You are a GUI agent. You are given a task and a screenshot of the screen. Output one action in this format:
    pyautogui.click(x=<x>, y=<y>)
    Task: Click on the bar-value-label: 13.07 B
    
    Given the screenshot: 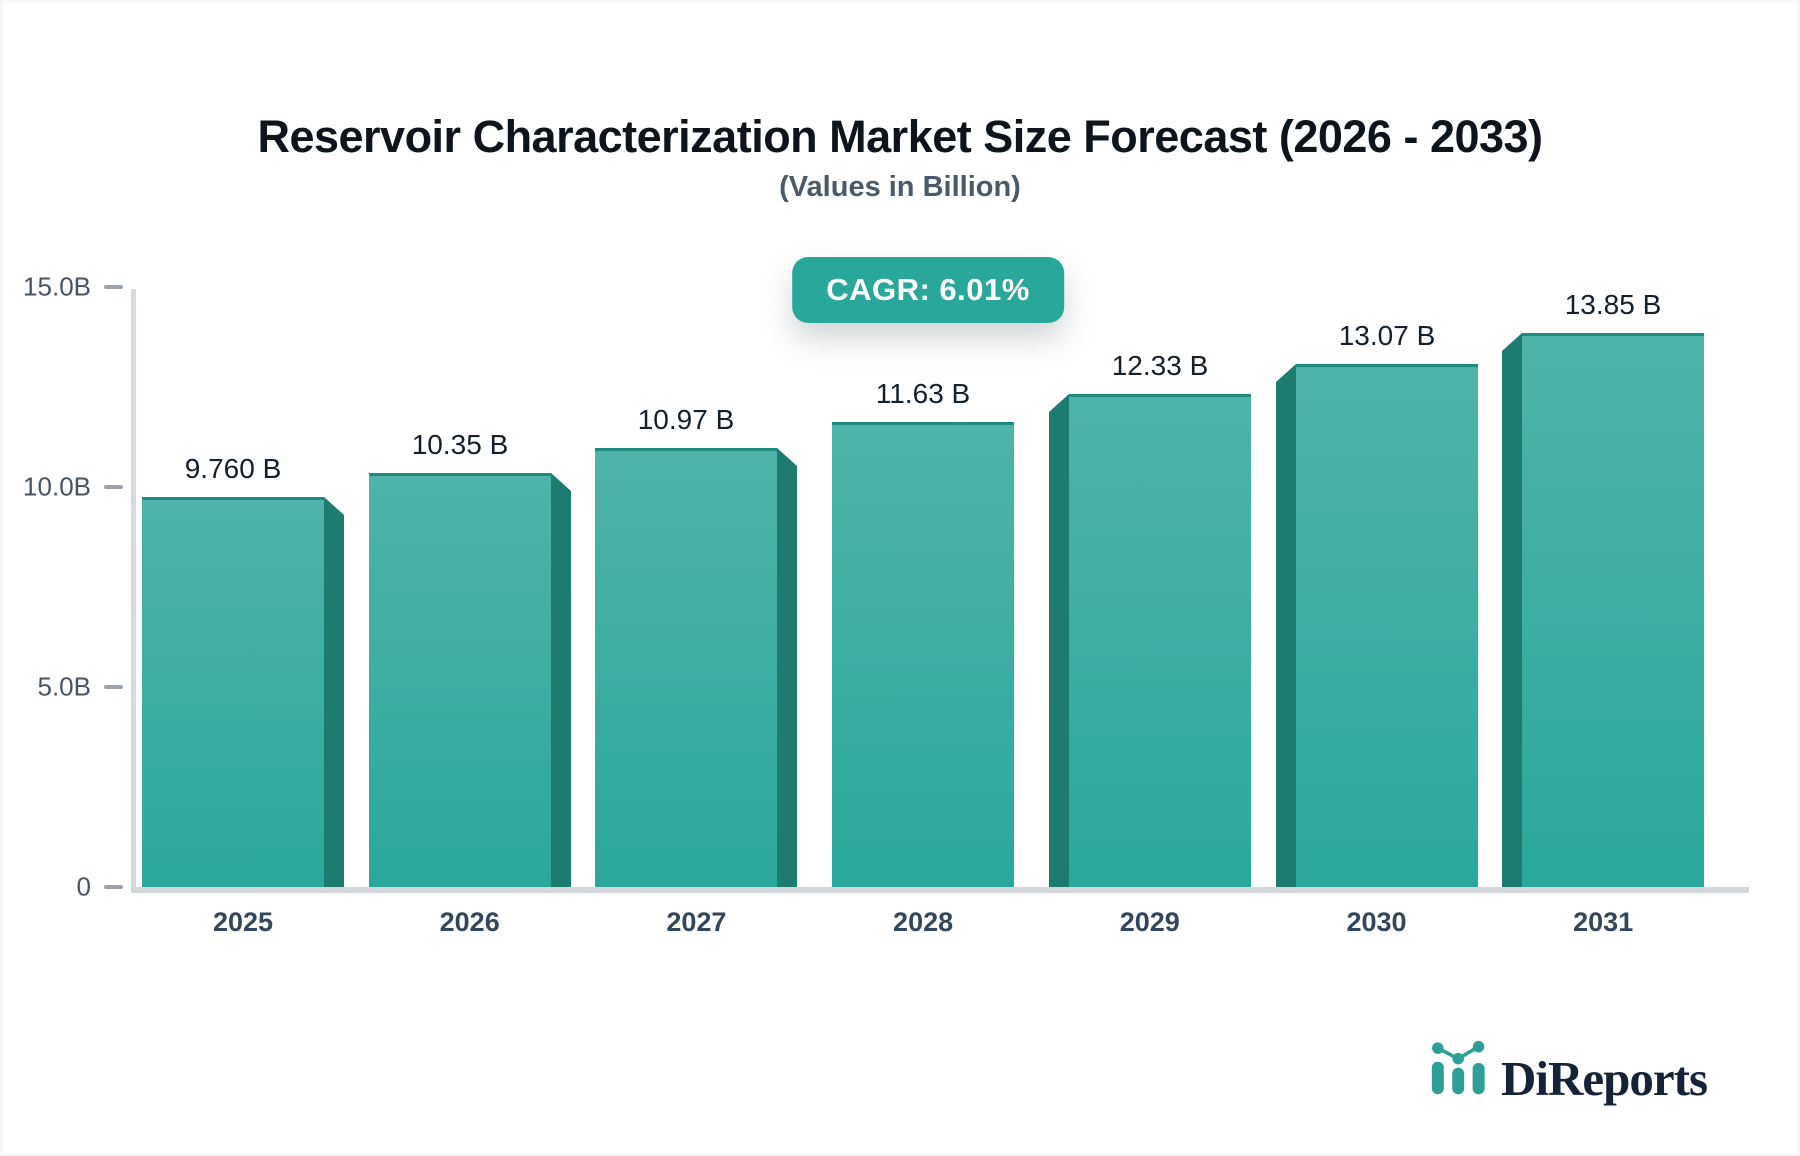 What is the action you would take?
    pyautogui.click(x=1387, y=335)
    